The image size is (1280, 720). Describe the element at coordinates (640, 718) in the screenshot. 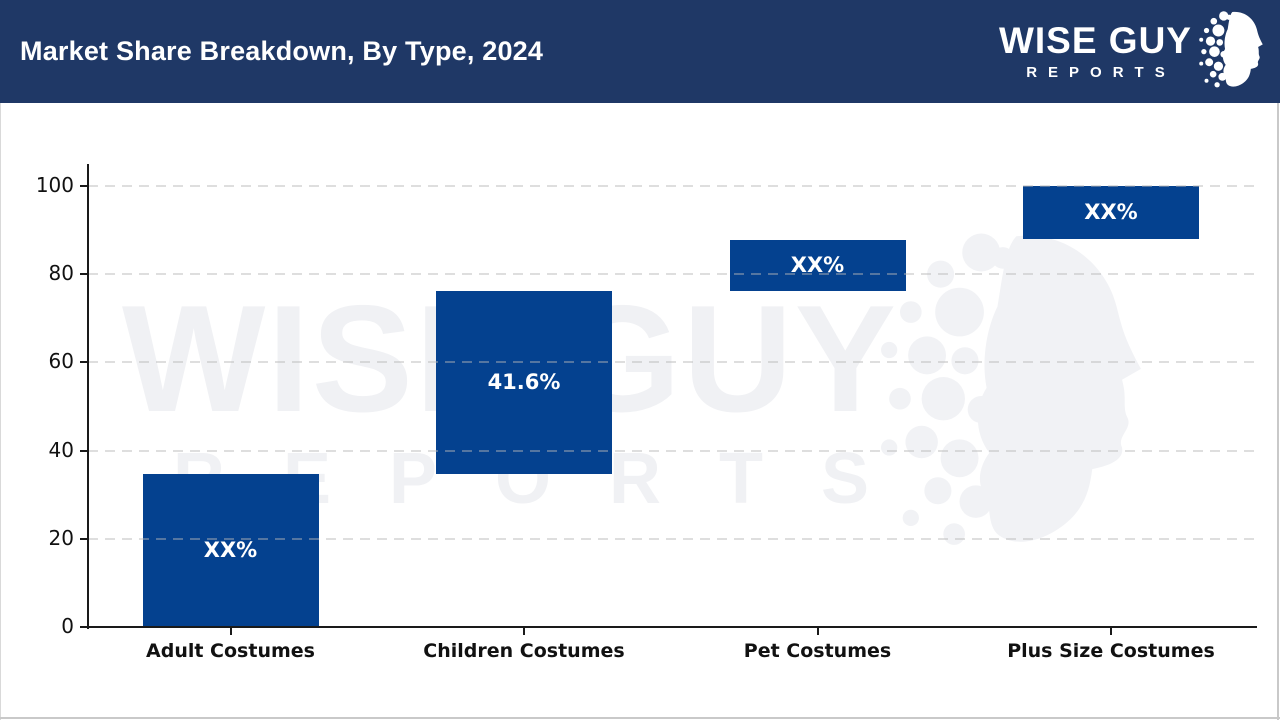

I see `page-border-bottom` at that location.